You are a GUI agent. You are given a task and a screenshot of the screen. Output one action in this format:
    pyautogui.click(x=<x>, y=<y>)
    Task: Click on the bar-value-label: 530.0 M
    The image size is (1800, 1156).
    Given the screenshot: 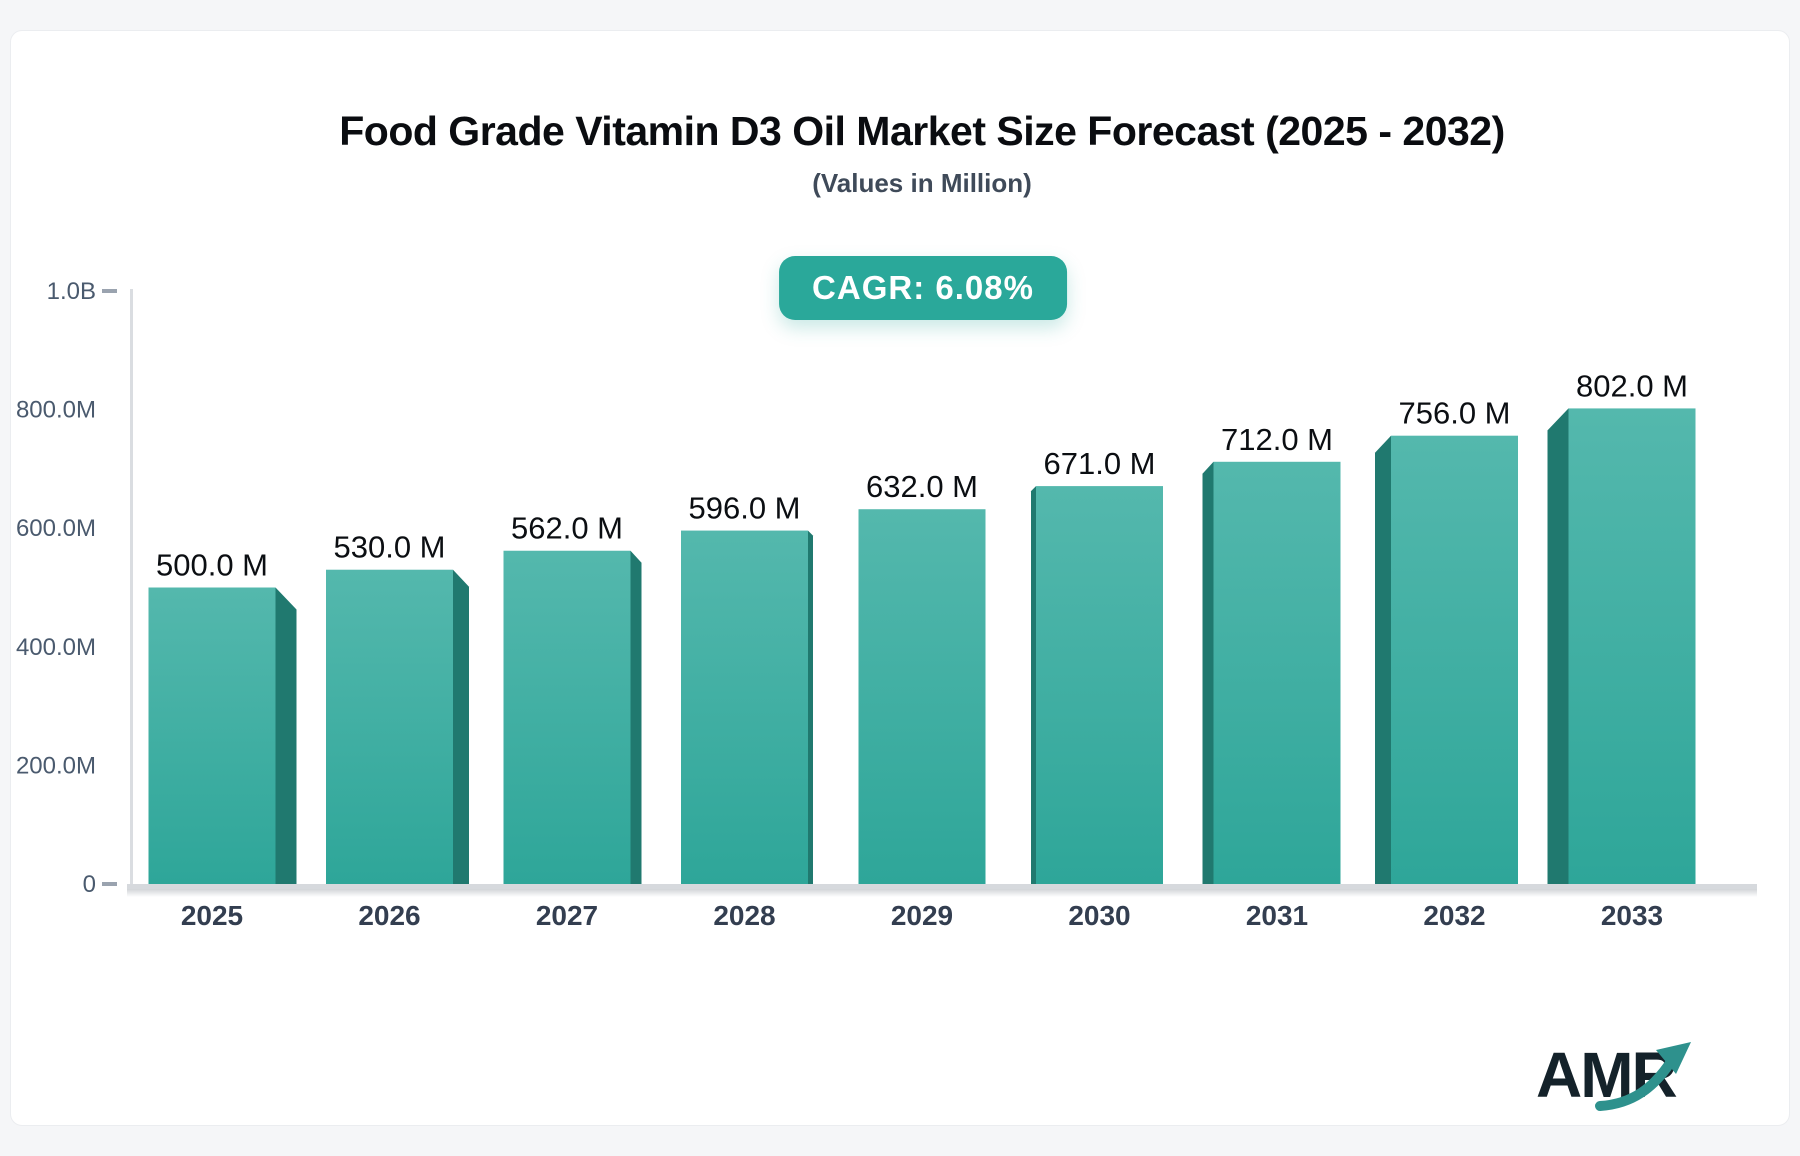 What is the action you would take?
    pyautogui.click(x=389, y=547)
    